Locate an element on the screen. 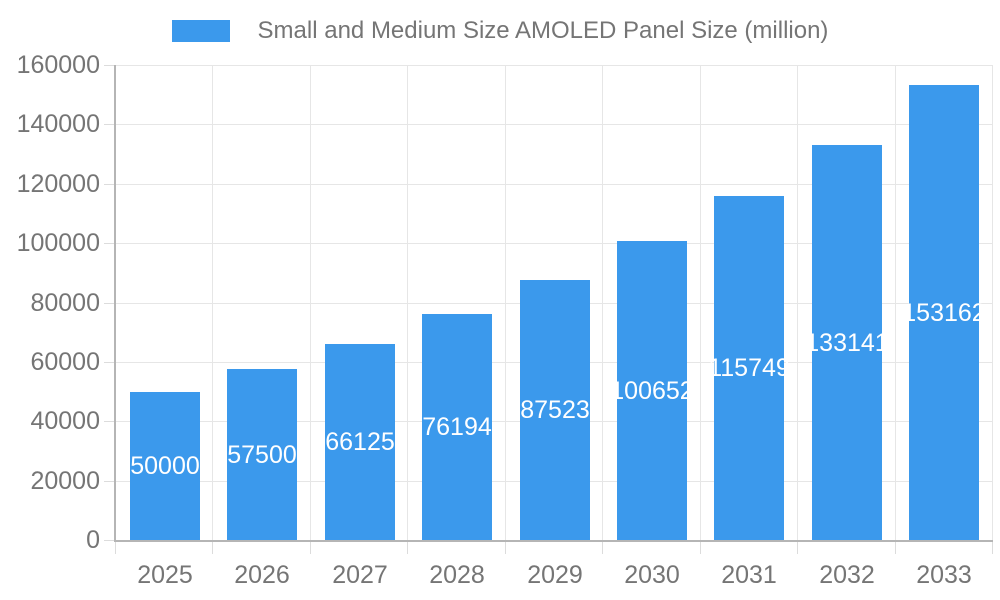 This screenshot has width=1000, height=600. bar: 115749 is located at coordinates (749, 368).